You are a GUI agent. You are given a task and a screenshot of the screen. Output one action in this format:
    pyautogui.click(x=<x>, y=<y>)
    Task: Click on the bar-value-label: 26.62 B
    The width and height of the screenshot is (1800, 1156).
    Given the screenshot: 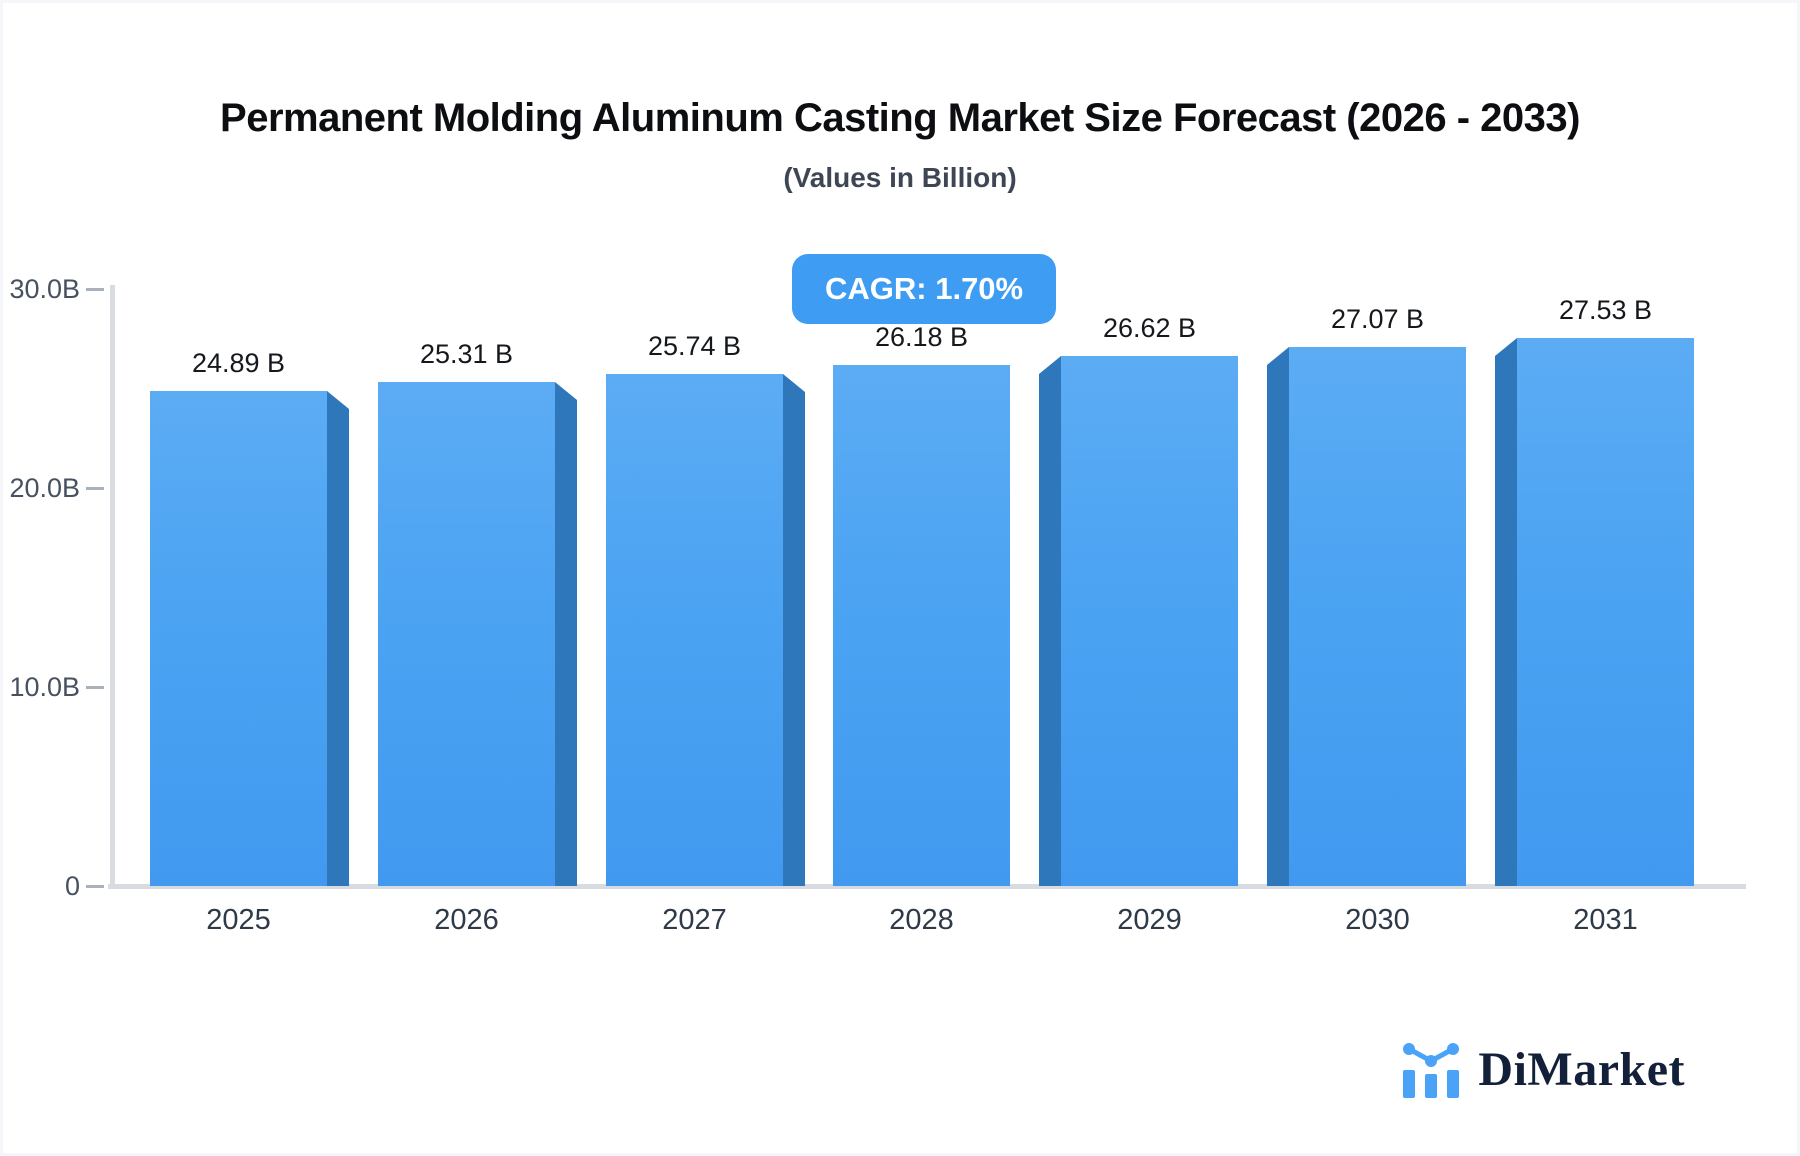 What is the action you would take?
    pyautogui.click(x=1149, y=328)
    